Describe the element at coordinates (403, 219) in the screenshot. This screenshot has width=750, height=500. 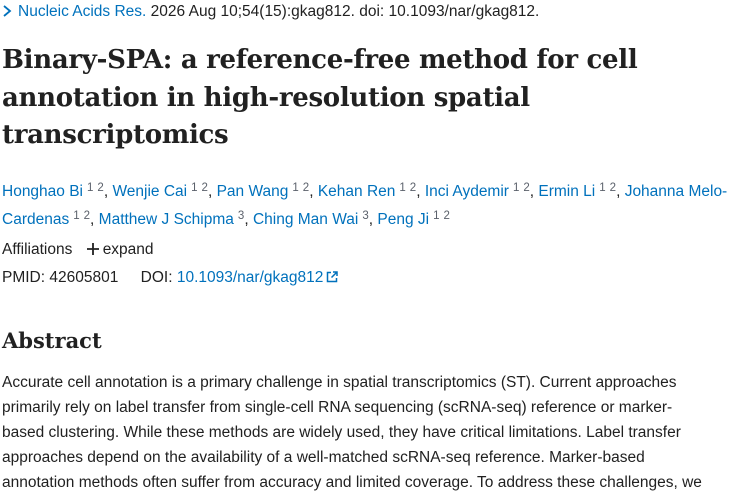
I see `author-link: Peng Ji` at that location.